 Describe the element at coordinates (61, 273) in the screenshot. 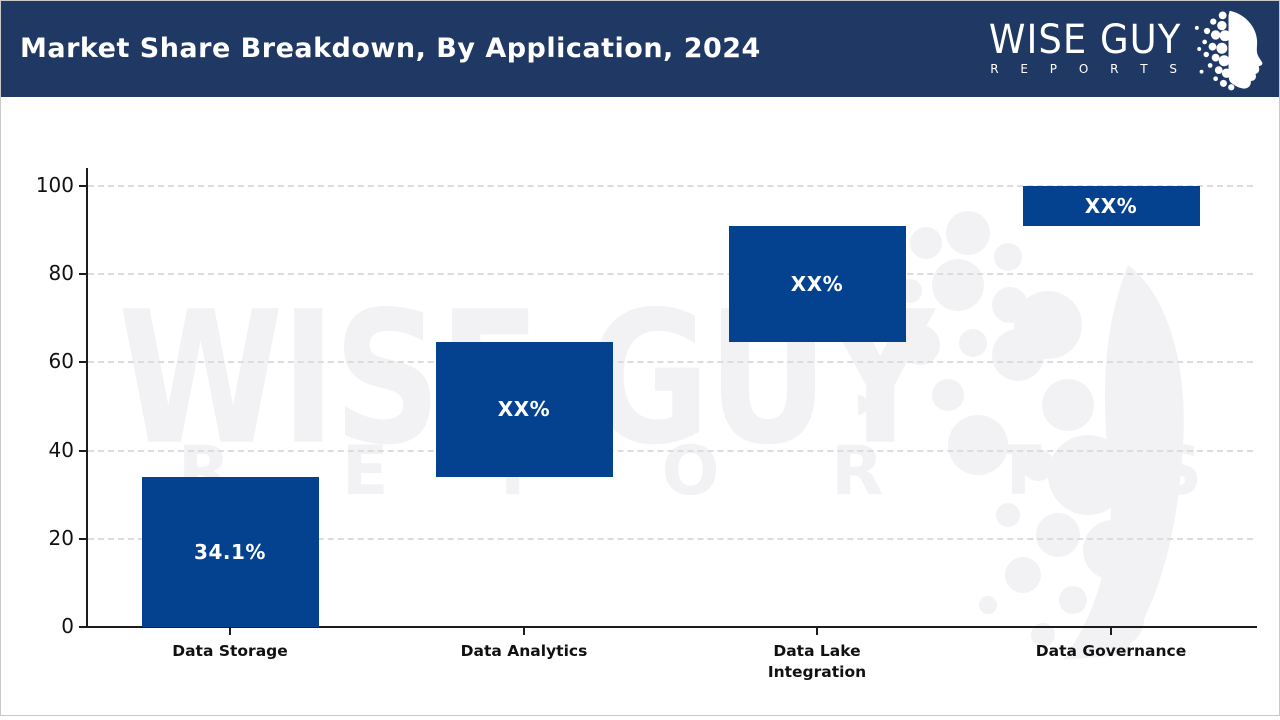

I see `y-tick-label-80: 80` at that location.